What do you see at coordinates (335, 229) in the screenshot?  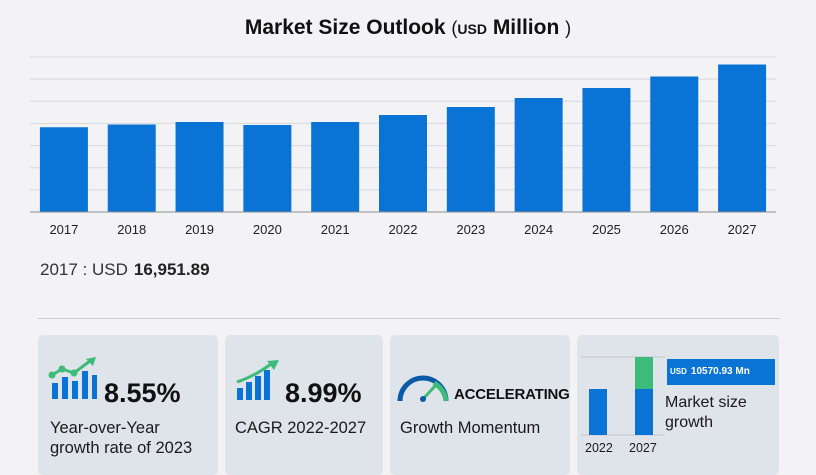 I see `x-tick-label: 2021` at bounding box center [335, 229].